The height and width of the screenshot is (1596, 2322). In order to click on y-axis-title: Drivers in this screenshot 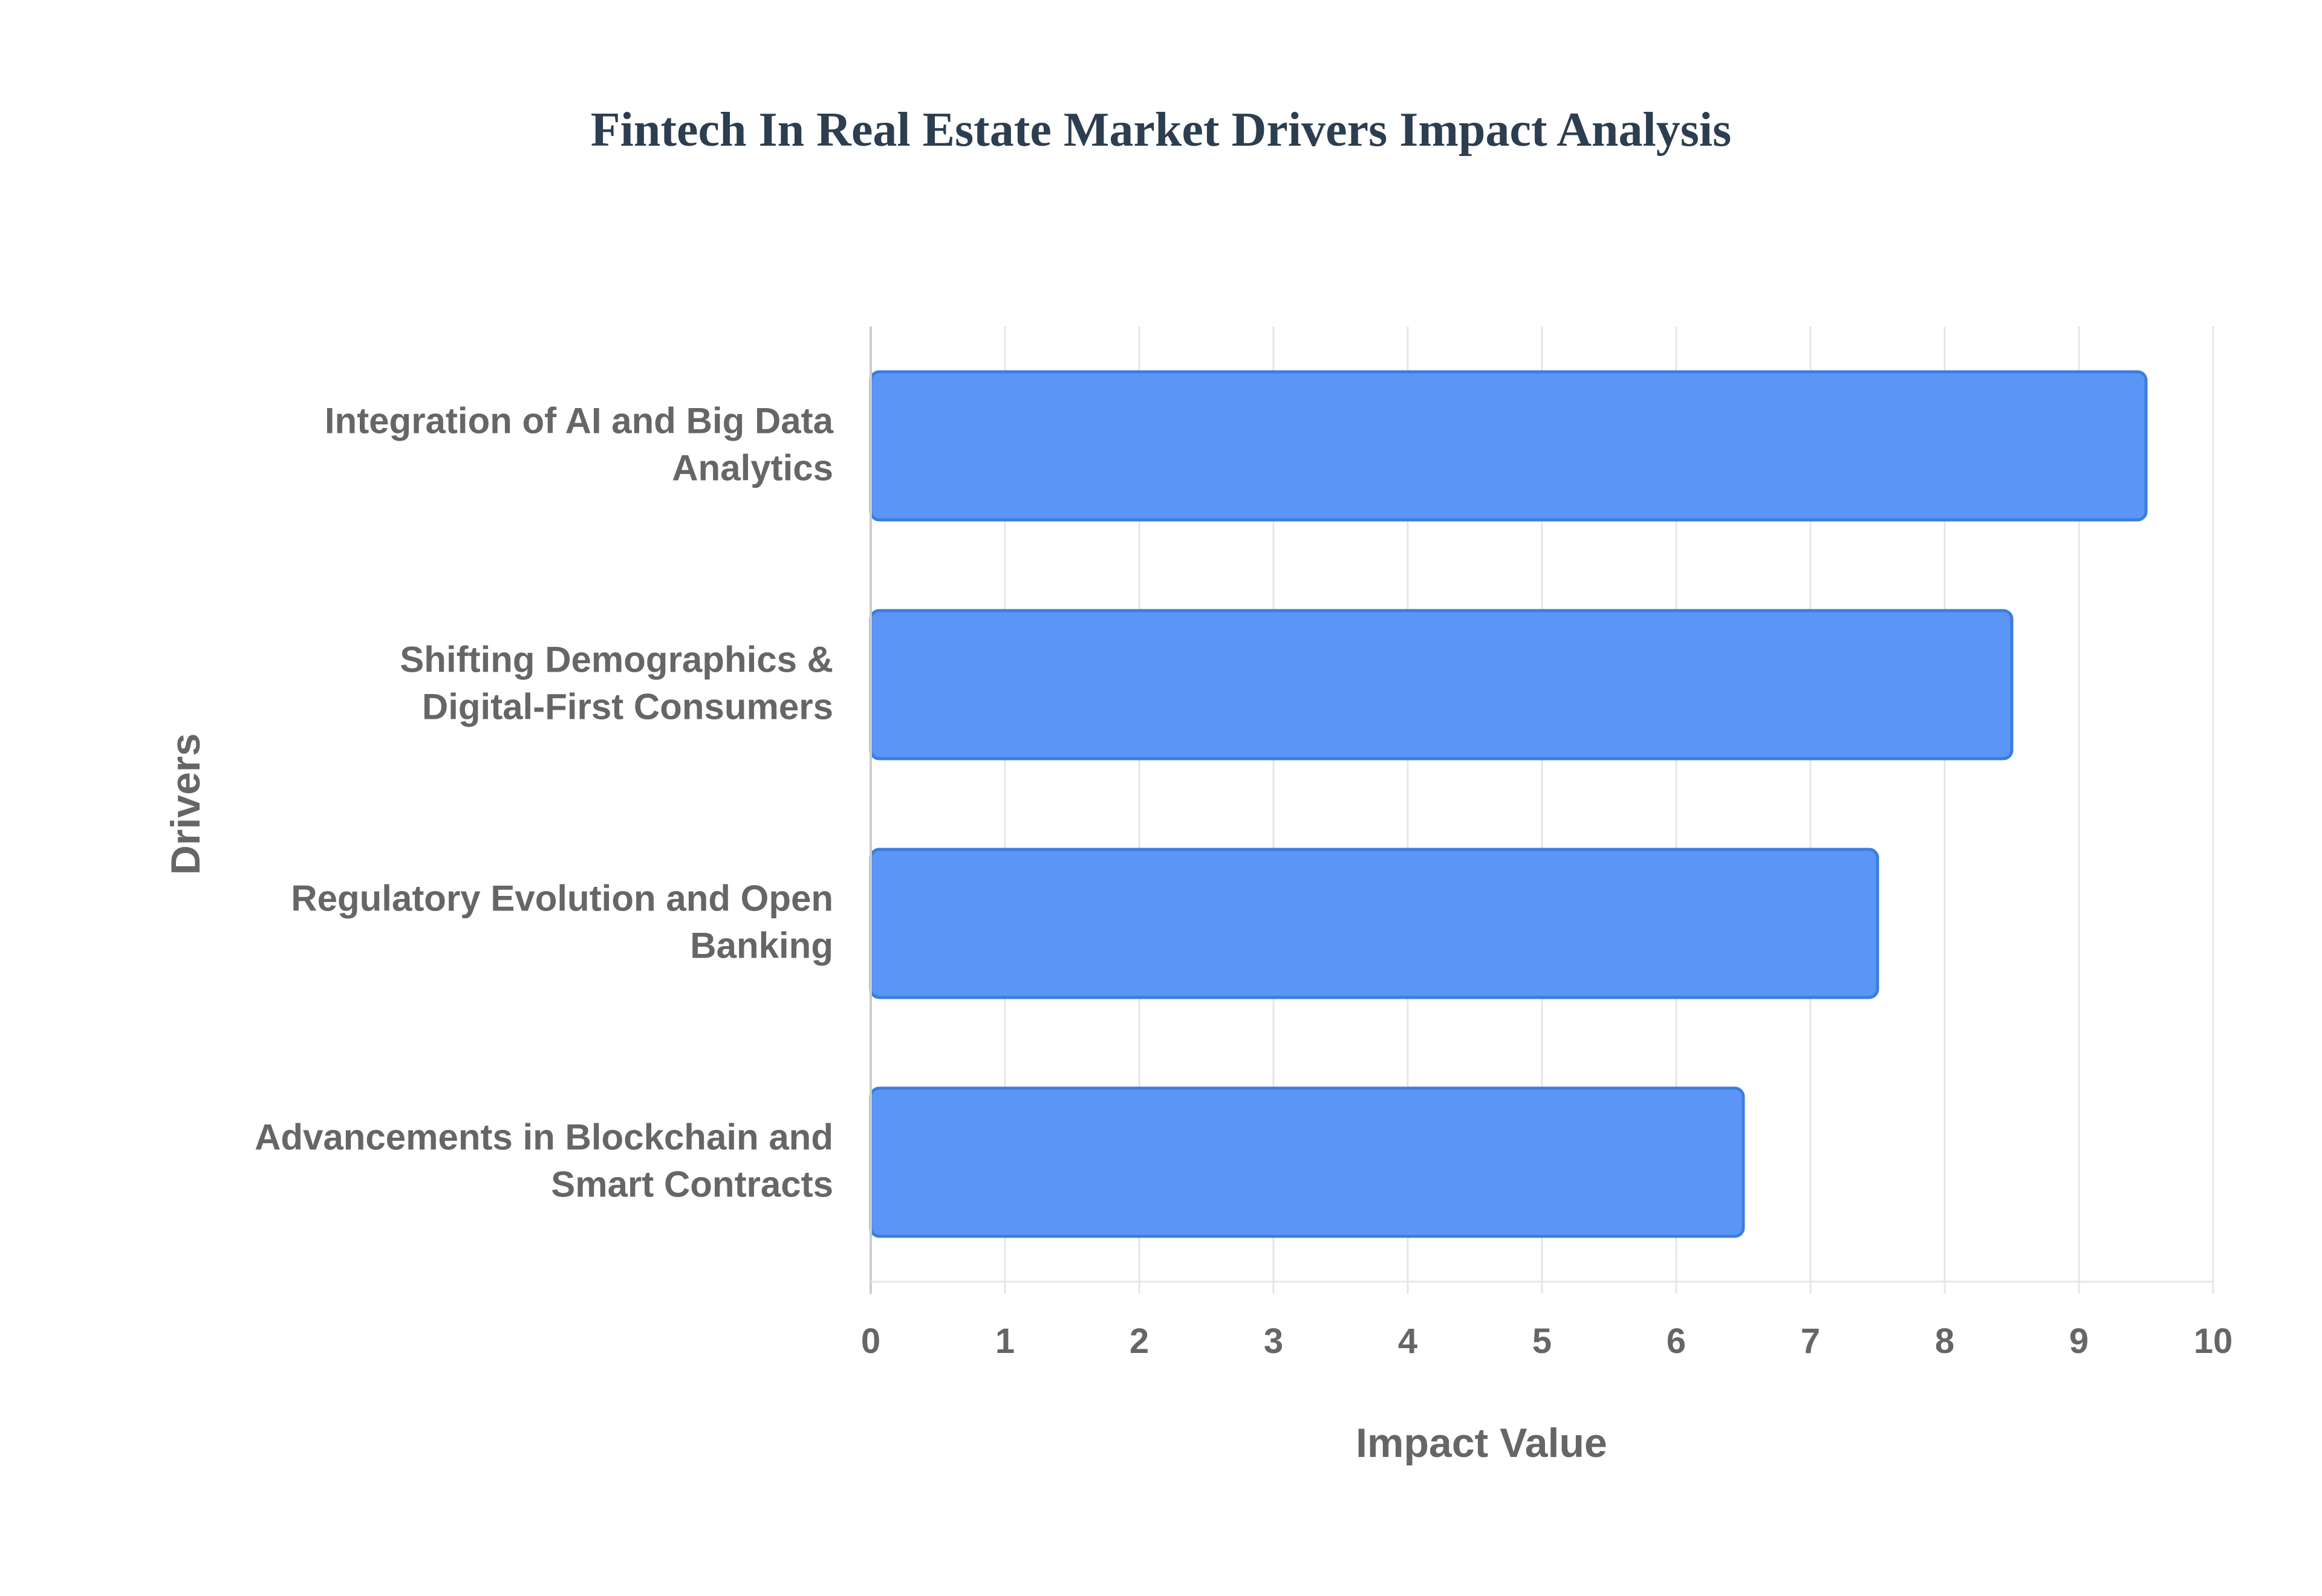, I will do `click(186, 804)`.